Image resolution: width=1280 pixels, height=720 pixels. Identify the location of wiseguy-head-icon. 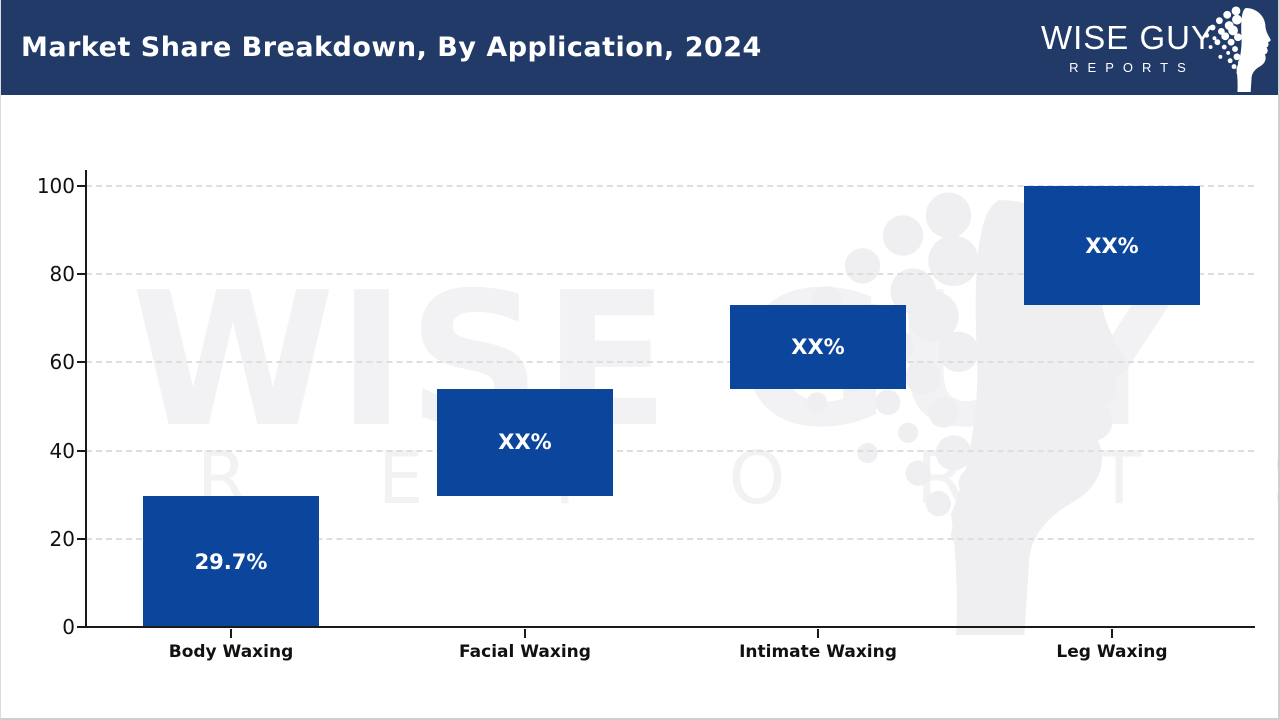
(1236, 49).